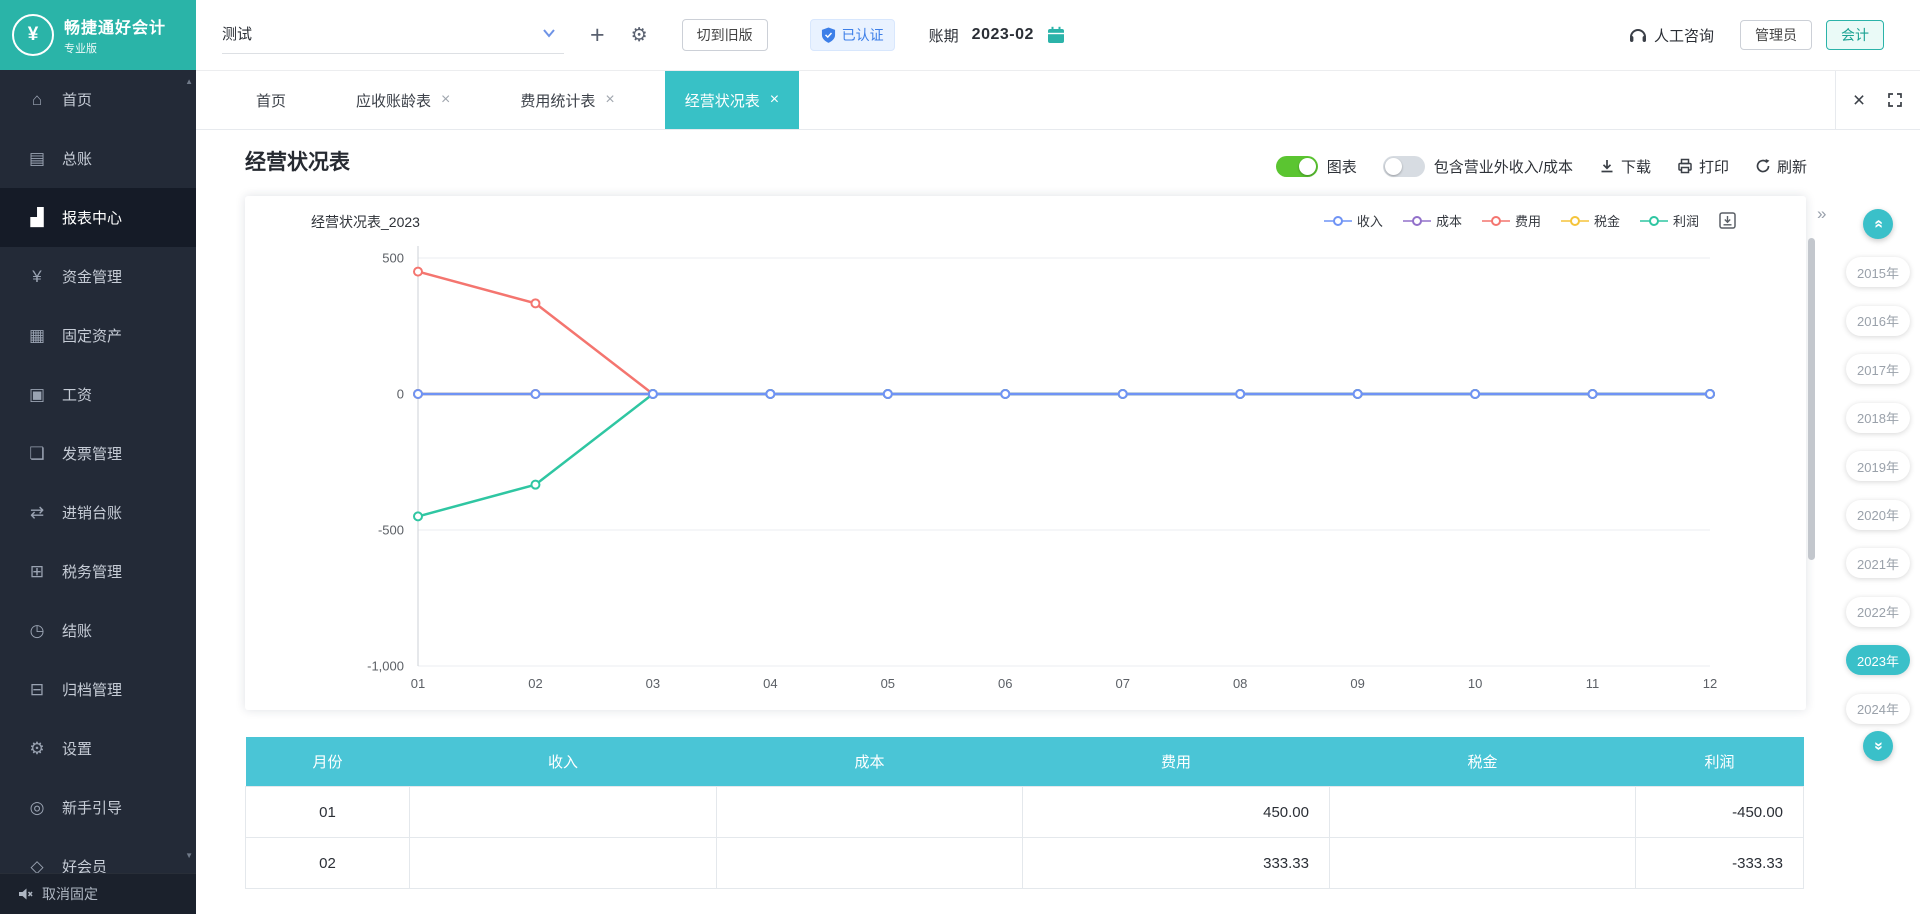 This screenshot has width=1920, height=914. I want to click on sidebar-item: ▟ 报表中心, so click(98, 217).